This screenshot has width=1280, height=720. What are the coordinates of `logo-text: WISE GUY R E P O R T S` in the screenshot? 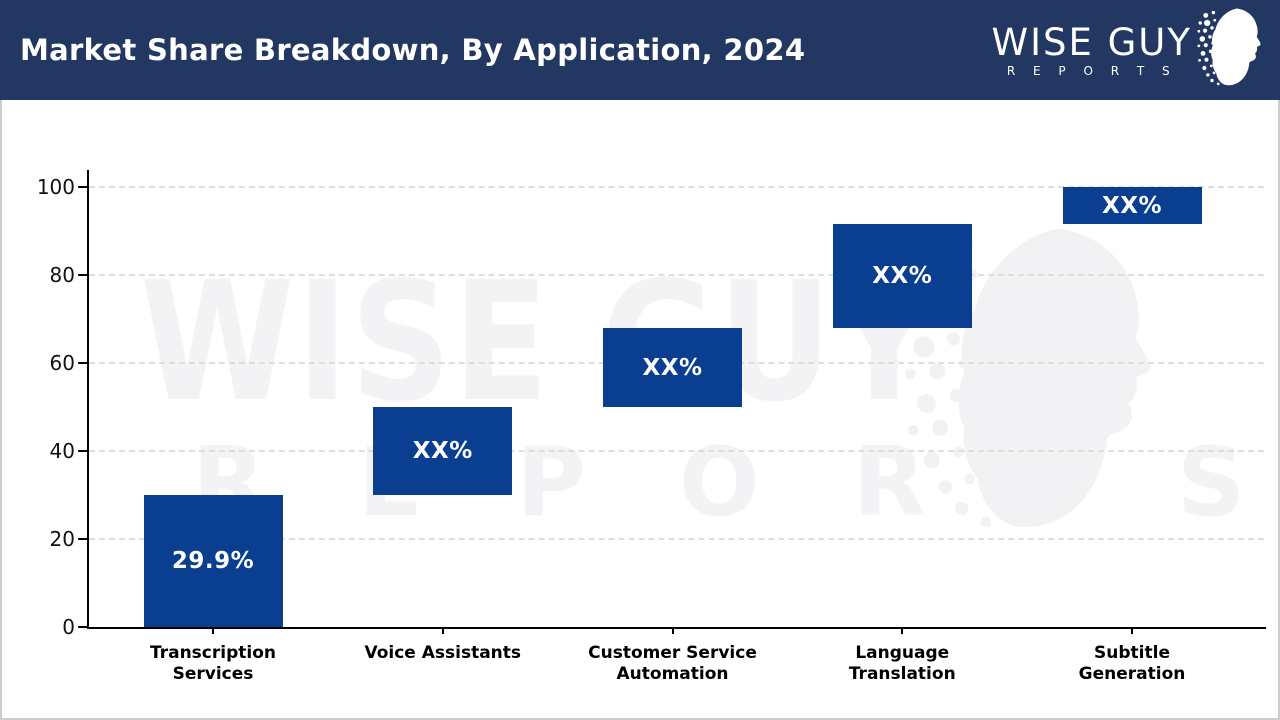 It's located at (1092, 50).